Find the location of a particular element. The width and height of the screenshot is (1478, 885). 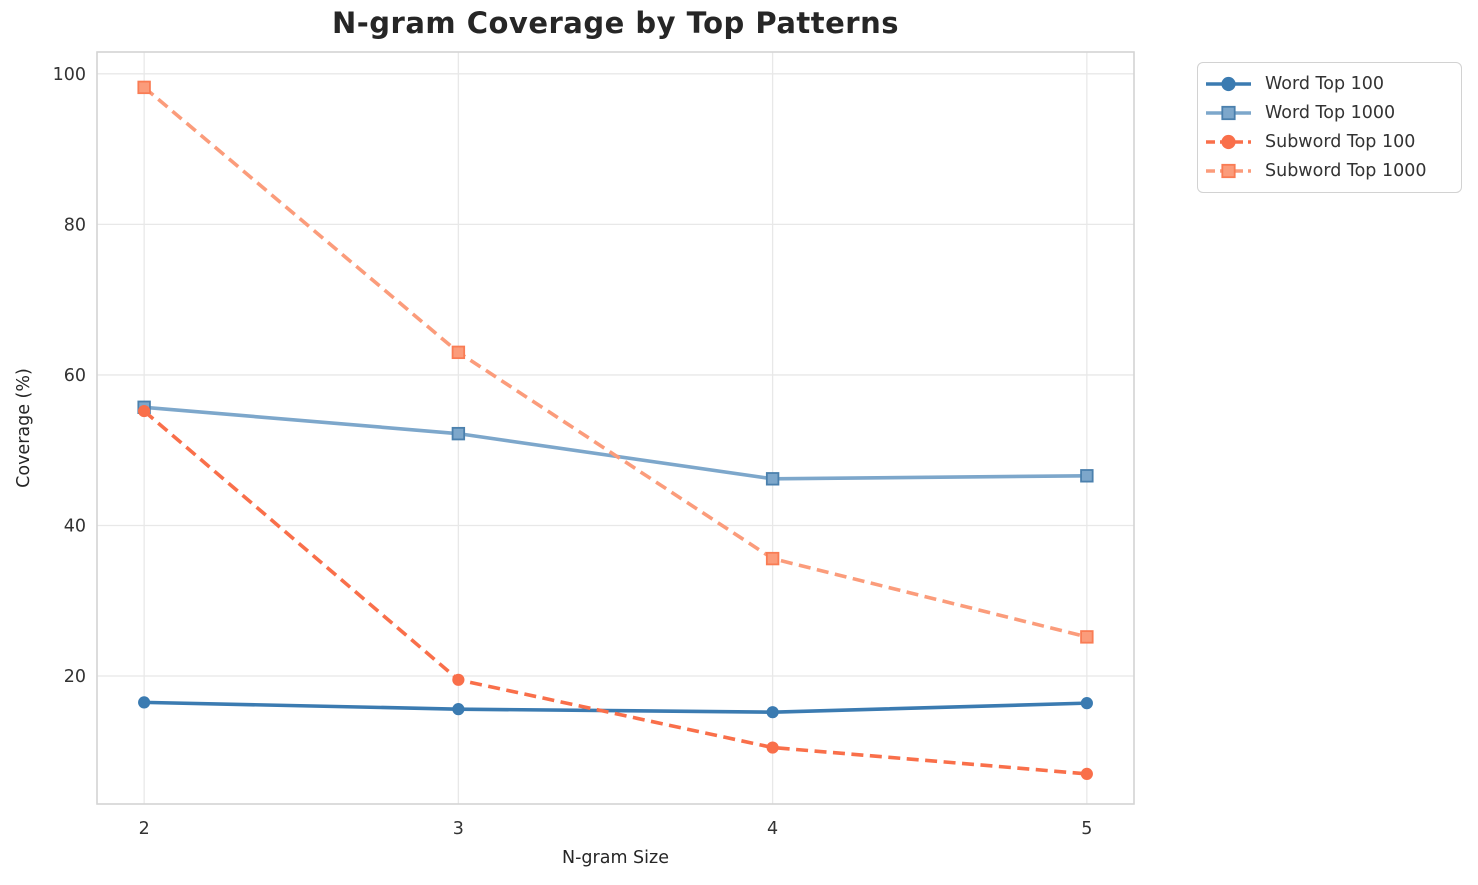

y-tick-label: 60 is located at coordinates (75, 376).